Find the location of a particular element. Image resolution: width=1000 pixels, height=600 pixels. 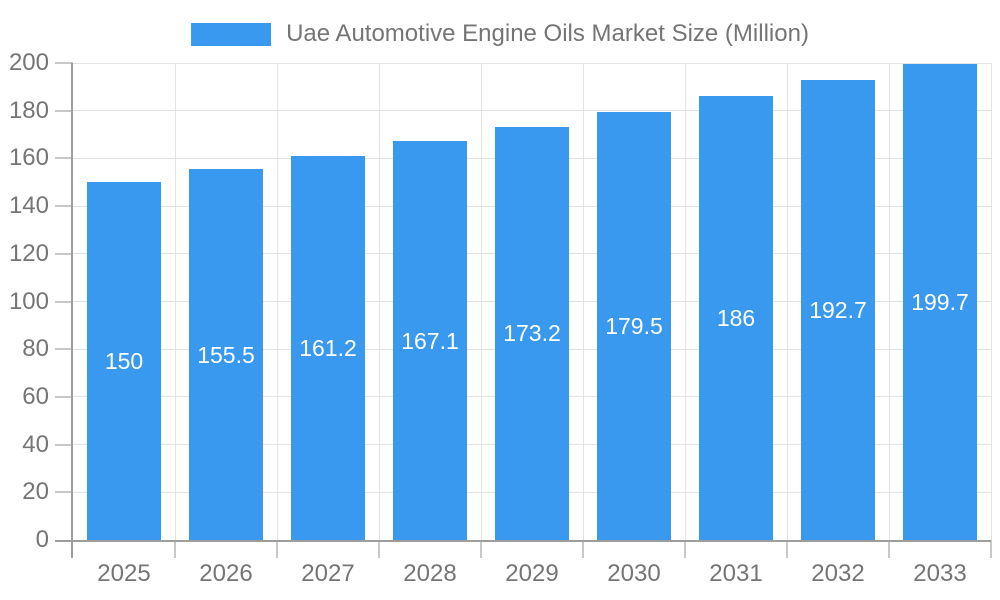

y-tick-label: 180 is located at coordinates (28, 110).